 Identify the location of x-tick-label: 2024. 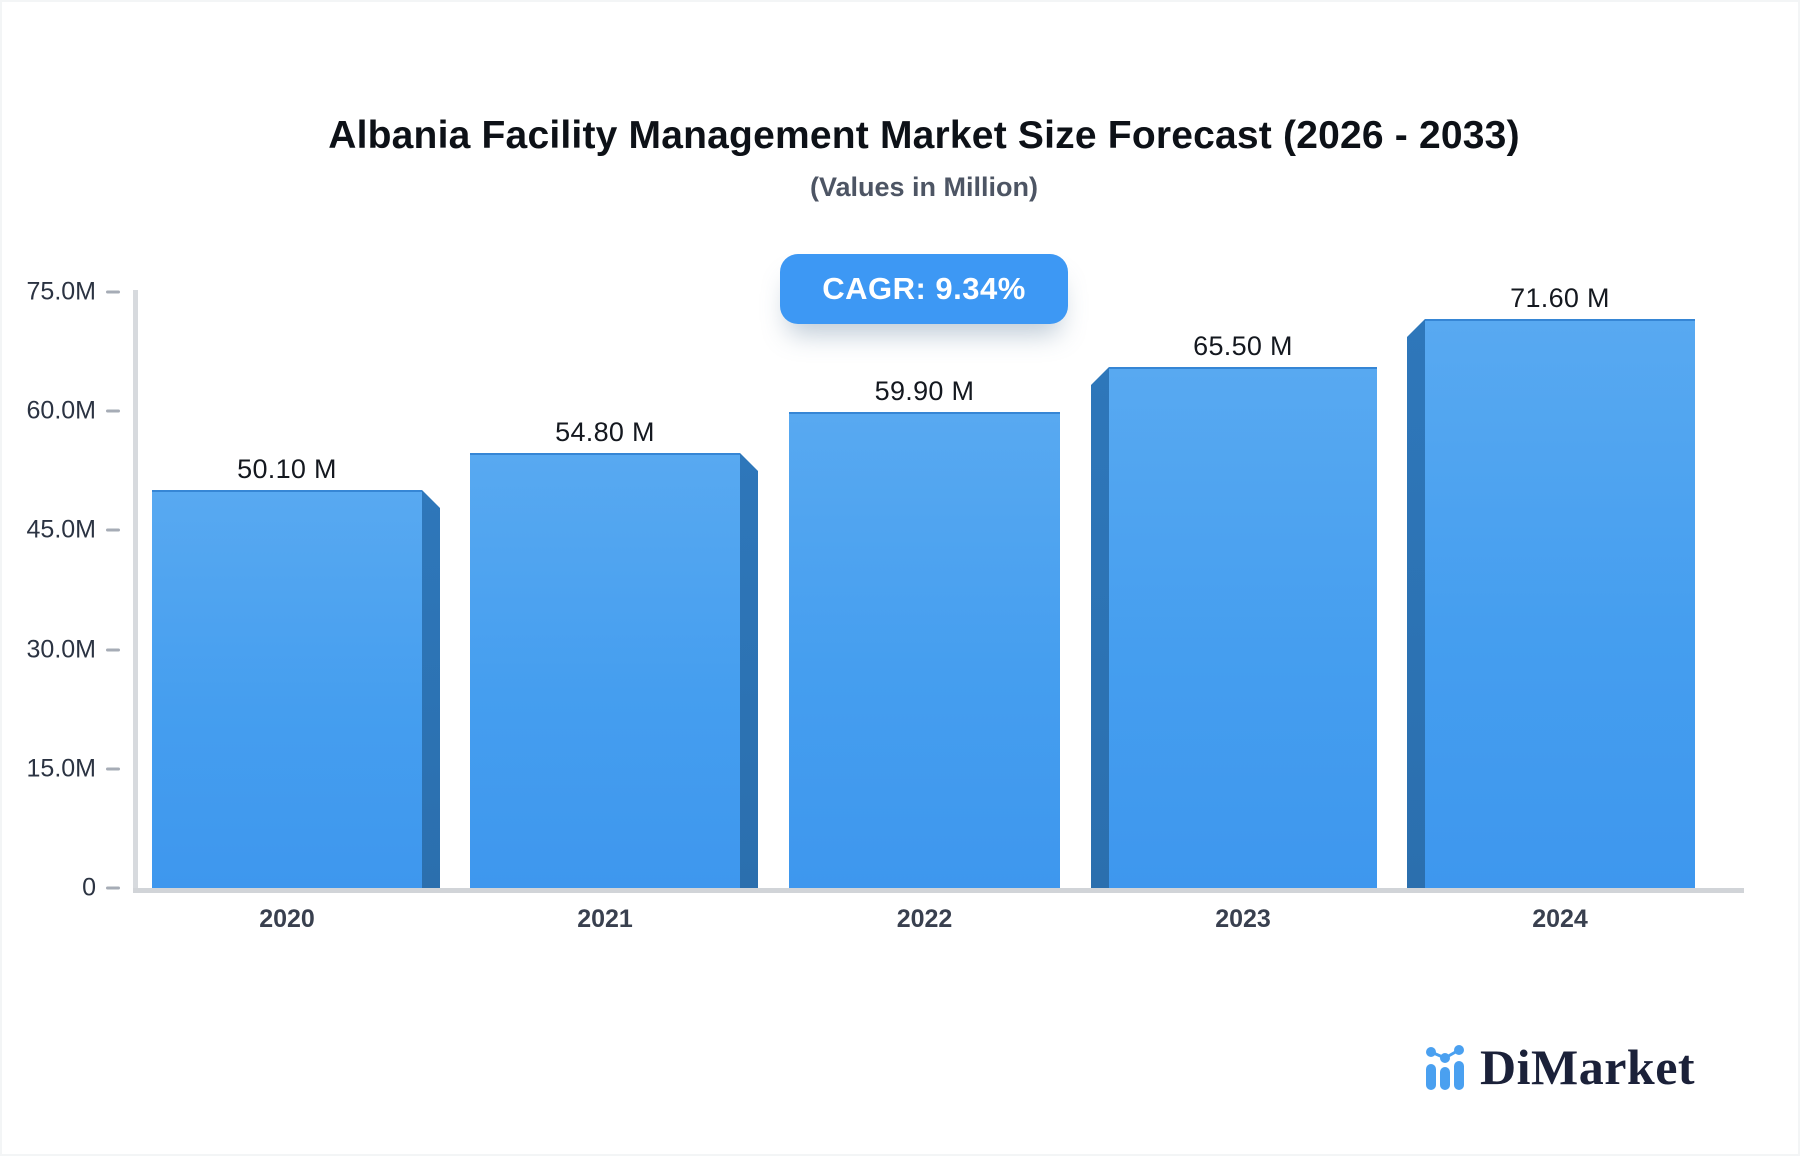
(1560, 919).